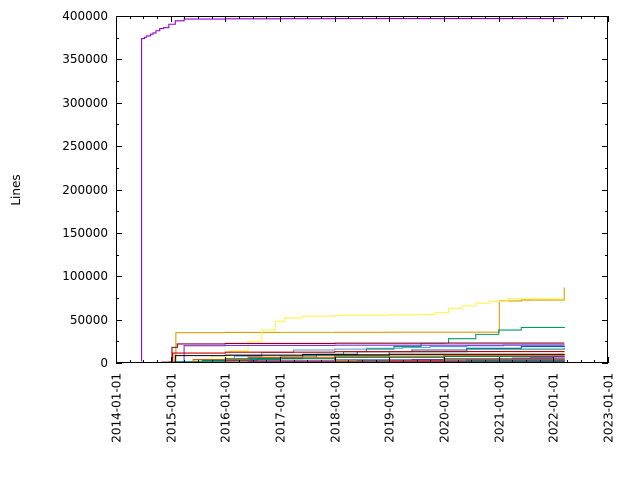 The image size is (640, 480). What do you see at coordinates (85, 146) in the screenshot?
I see `y-tick-label: 250000` at bounding box center [85, 146].